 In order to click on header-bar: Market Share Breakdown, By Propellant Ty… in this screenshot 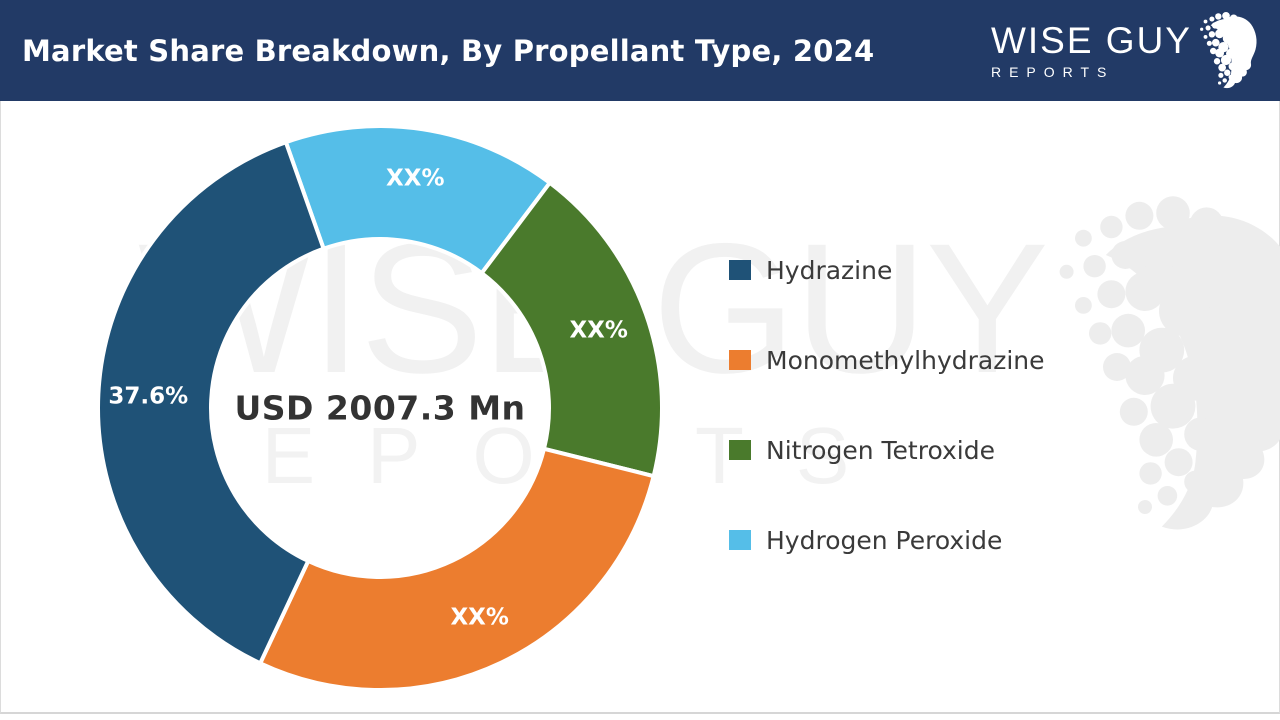, I will do `click(640, 50)`.